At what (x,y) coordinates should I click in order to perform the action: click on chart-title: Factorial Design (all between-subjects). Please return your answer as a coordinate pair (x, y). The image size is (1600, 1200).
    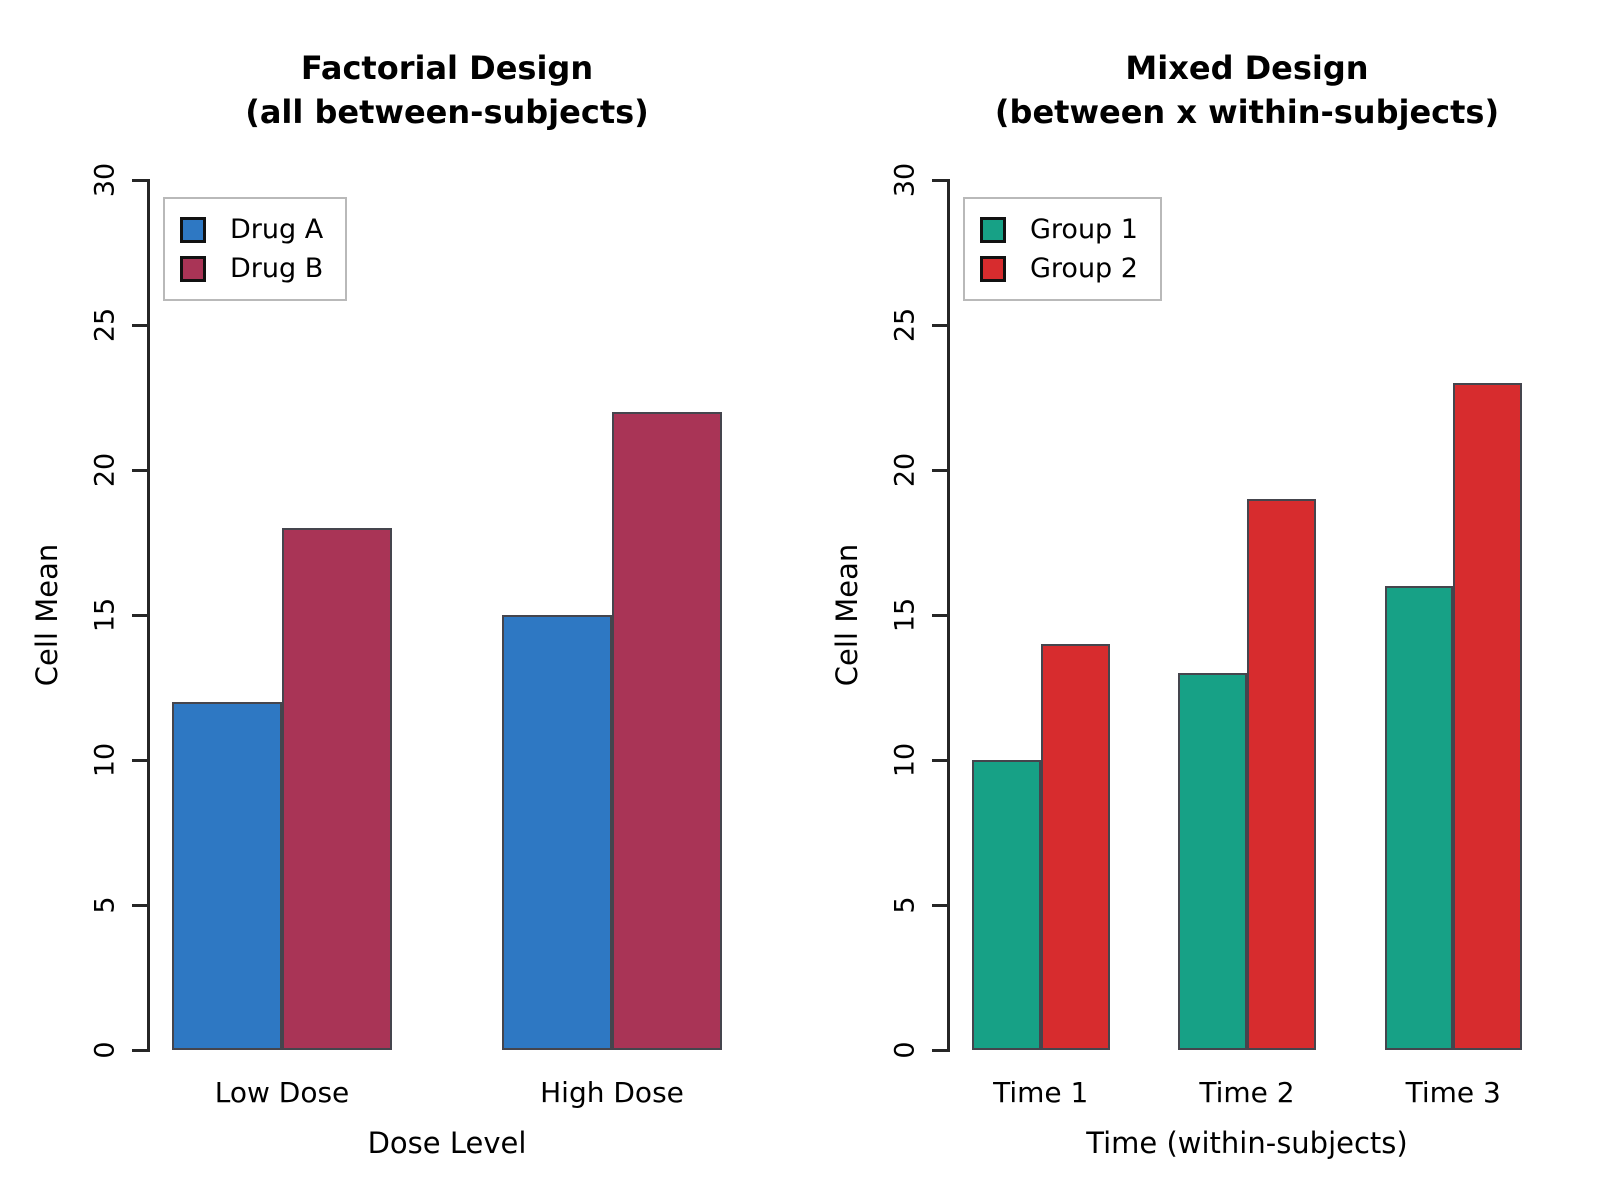
    Looking at the image, I should click on (447, 90).